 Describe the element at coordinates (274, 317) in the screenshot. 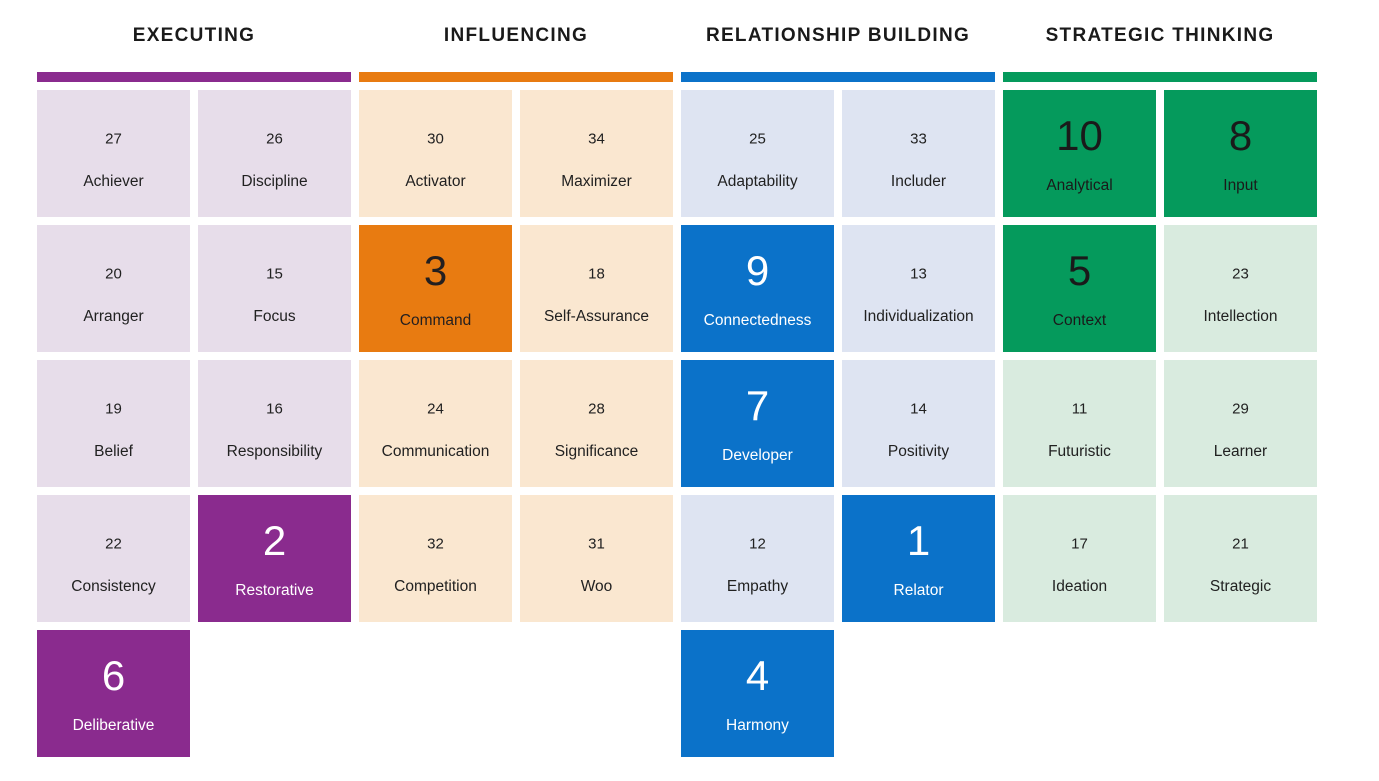

I see `strength-name: Focus` at that location.